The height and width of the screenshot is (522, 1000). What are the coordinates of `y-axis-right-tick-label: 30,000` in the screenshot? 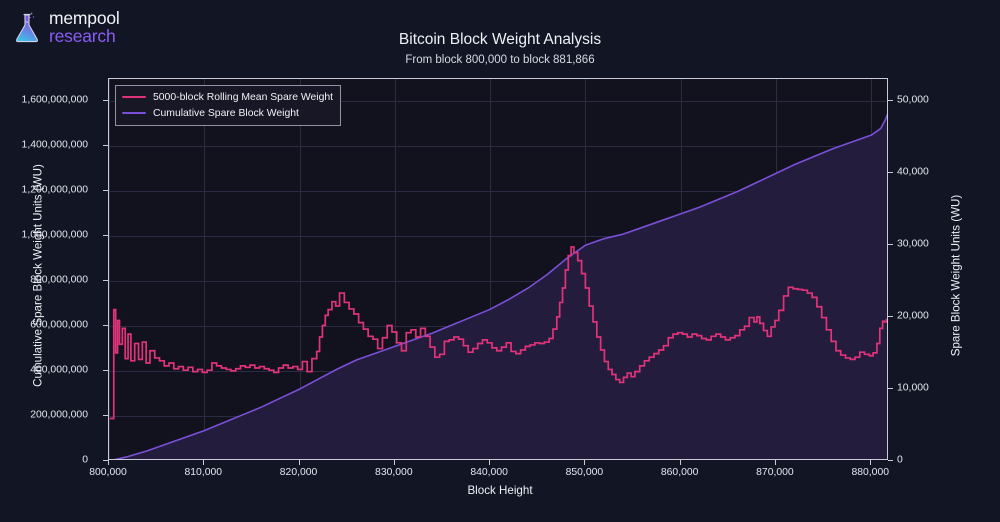 It's located at (913, 244).